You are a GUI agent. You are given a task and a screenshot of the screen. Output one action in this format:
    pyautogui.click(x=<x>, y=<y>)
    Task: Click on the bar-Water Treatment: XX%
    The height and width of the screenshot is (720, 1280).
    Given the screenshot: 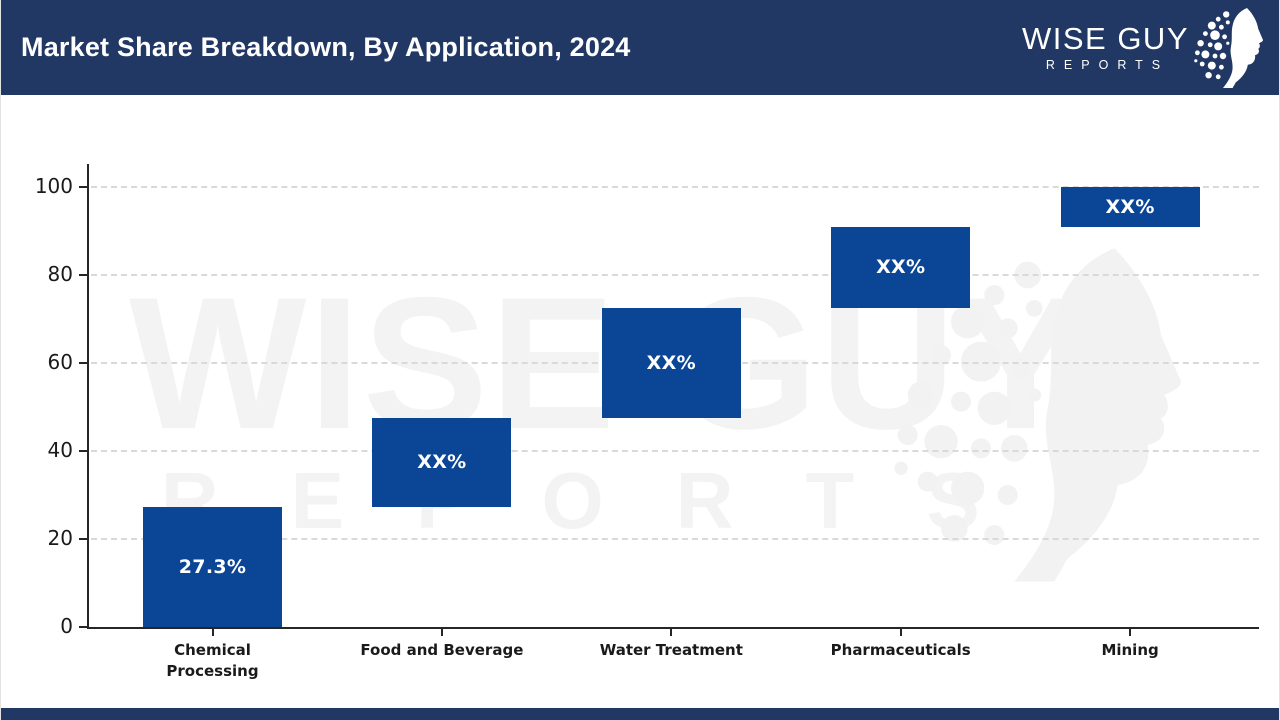 What is the action you would take?
    pyautogui.click(x=671, y=363)
    